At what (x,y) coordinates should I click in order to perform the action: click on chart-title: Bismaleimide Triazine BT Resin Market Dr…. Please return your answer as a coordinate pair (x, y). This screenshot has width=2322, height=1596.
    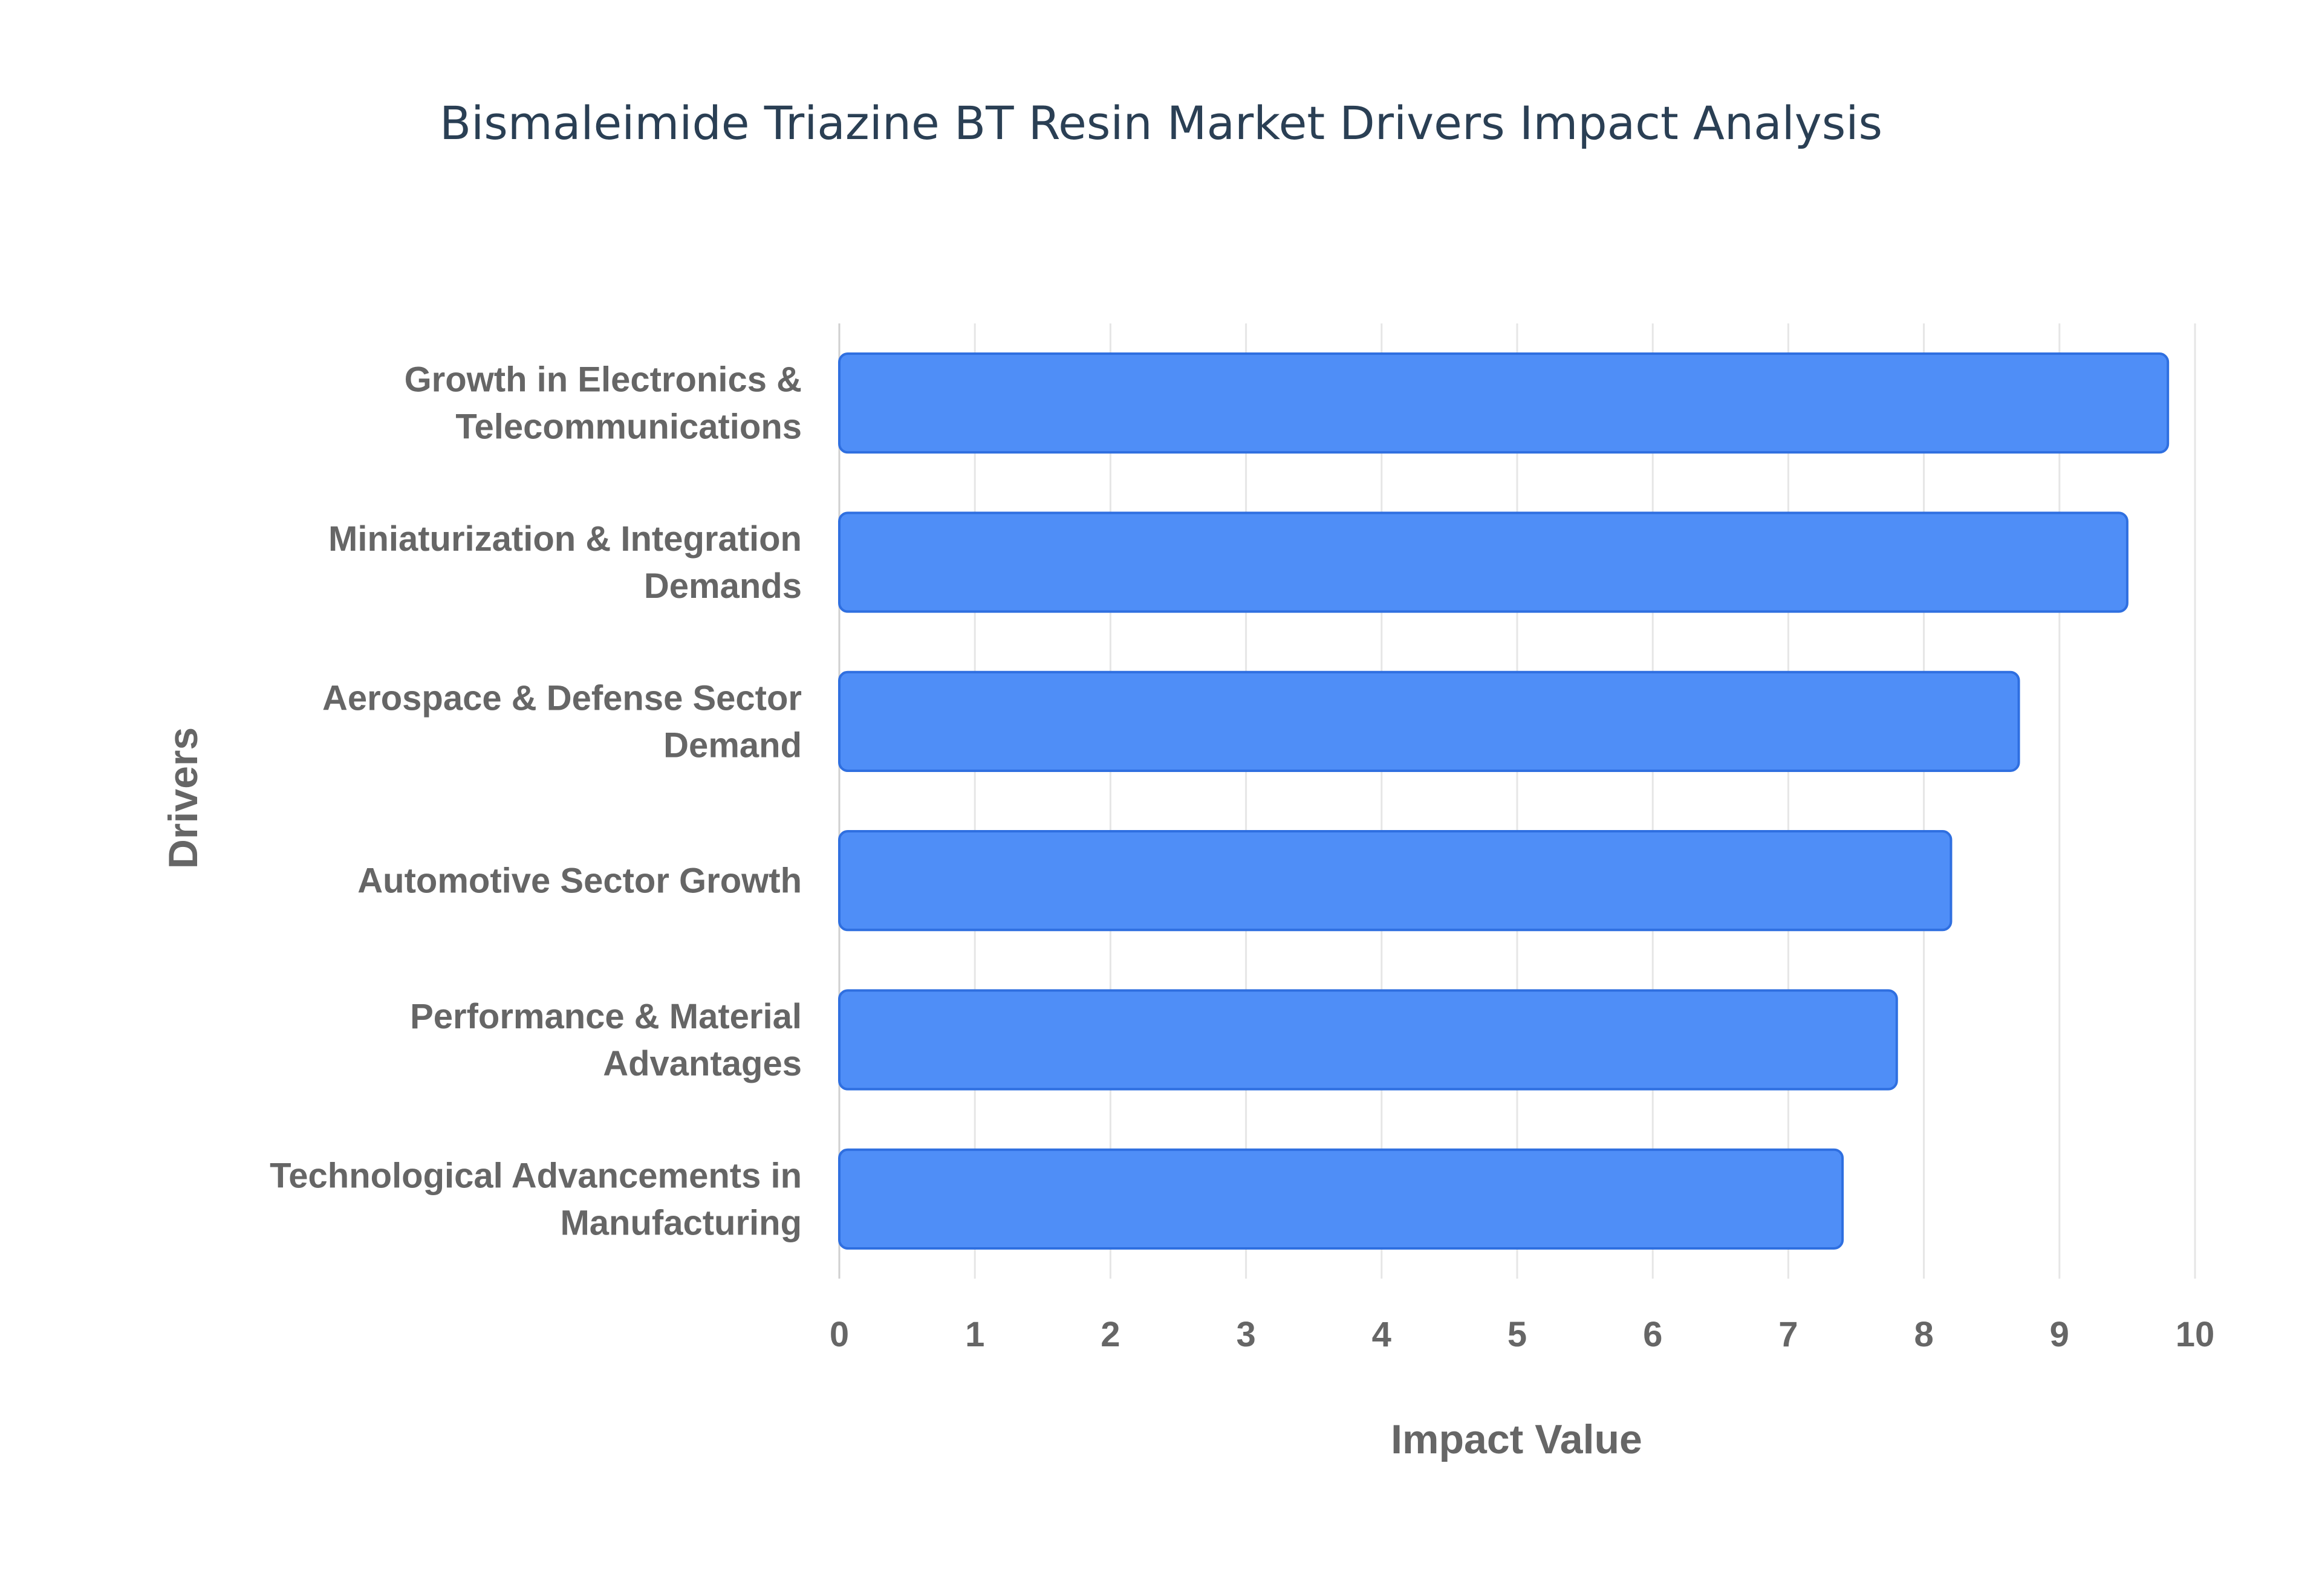
    Looking at the image, I should click on (1161, 123).